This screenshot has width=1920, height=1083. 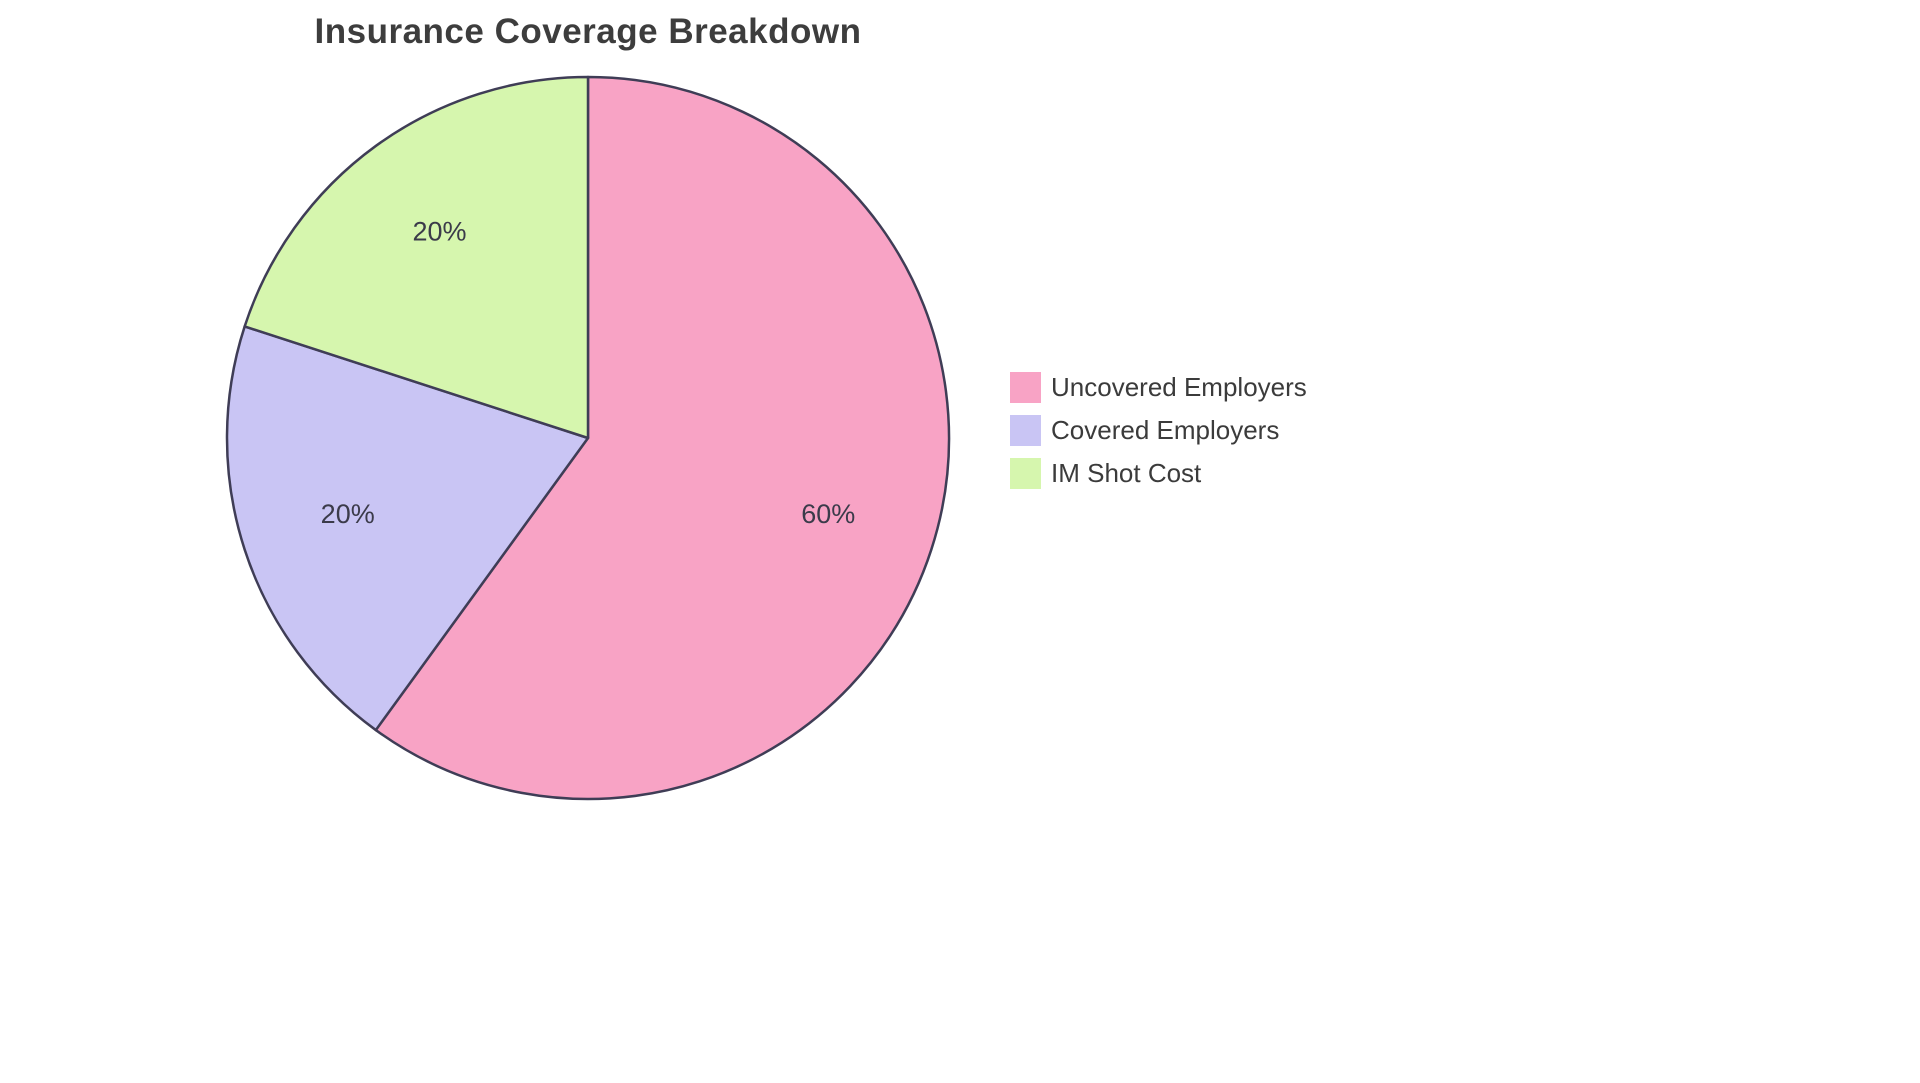 What do you see at coordinates (439, 232) in the screenshot?
I see `slice-label-2: 20%` at bounding box center [439, 232].